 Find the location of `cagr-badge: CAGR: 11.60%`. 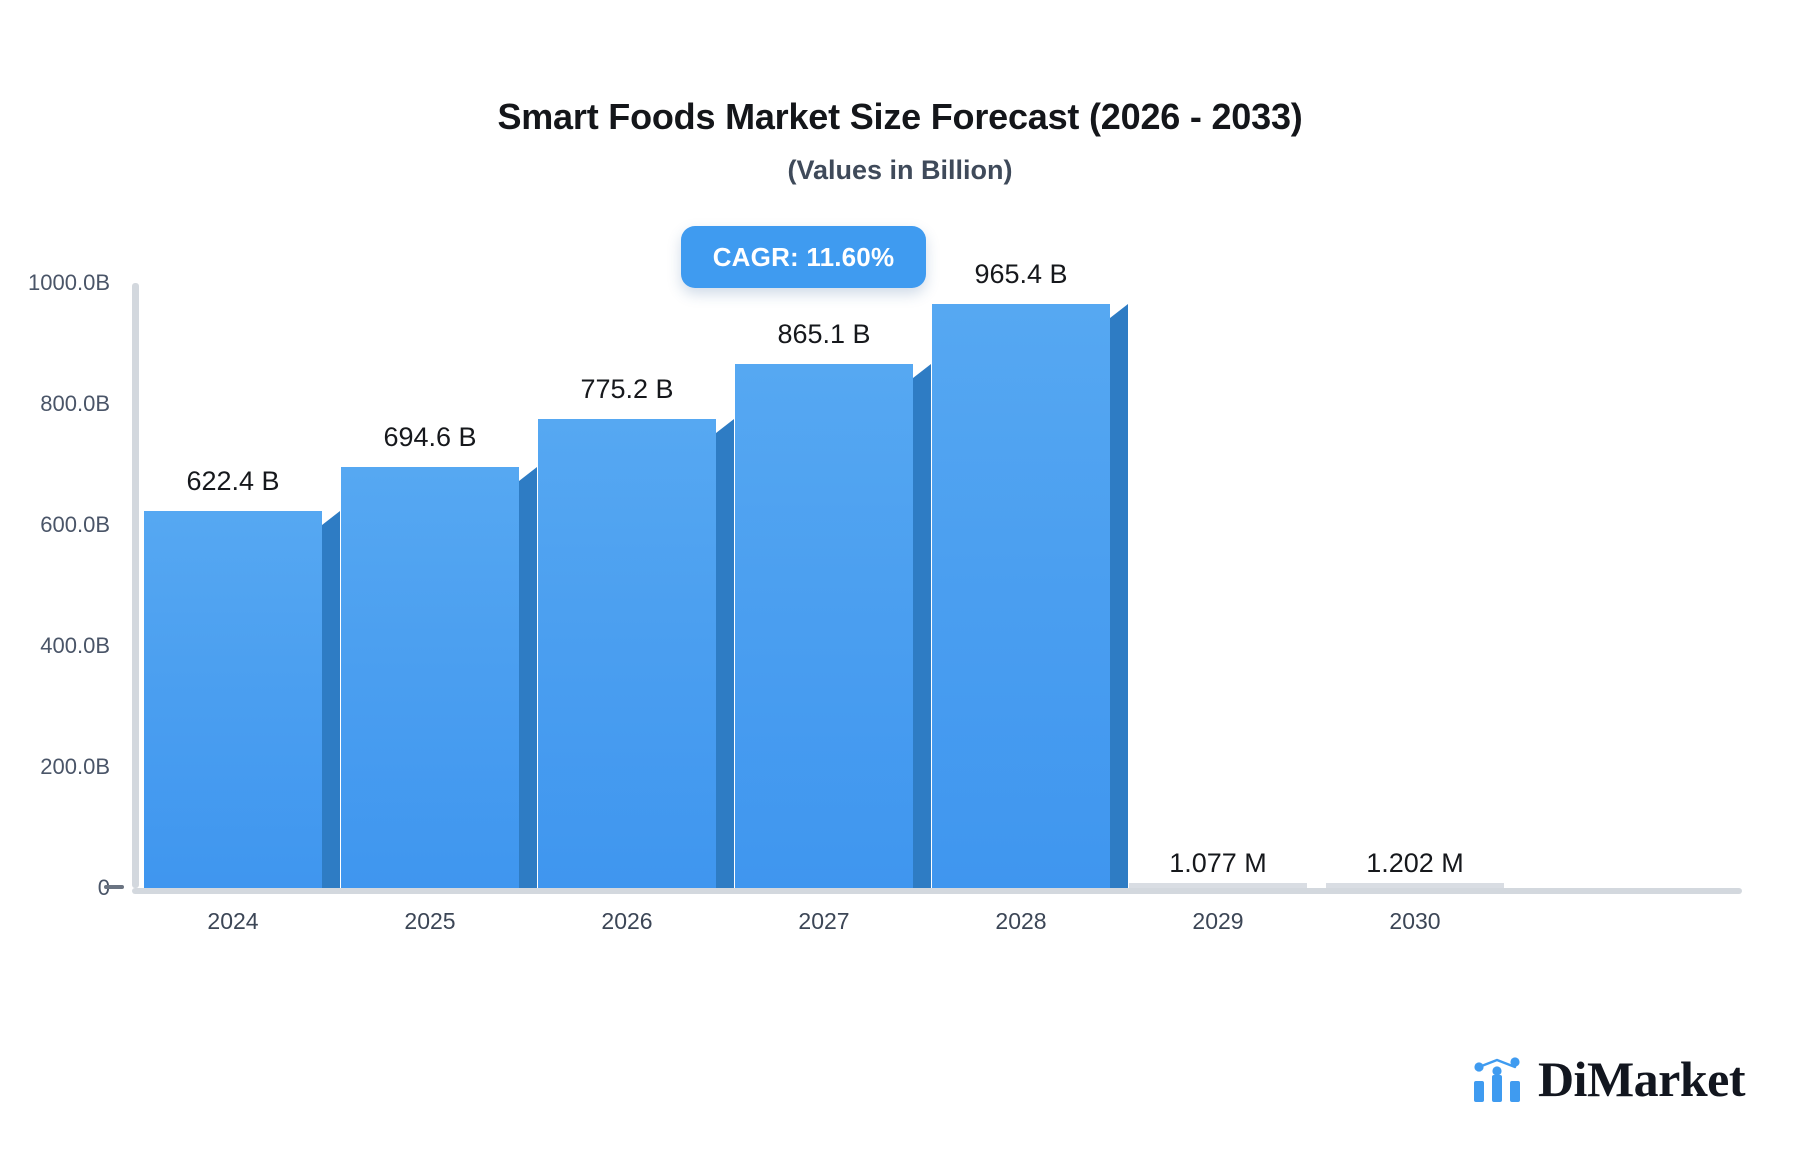

cagr-badge: CAGR: 11.60% is located at coordinates (803, 257).